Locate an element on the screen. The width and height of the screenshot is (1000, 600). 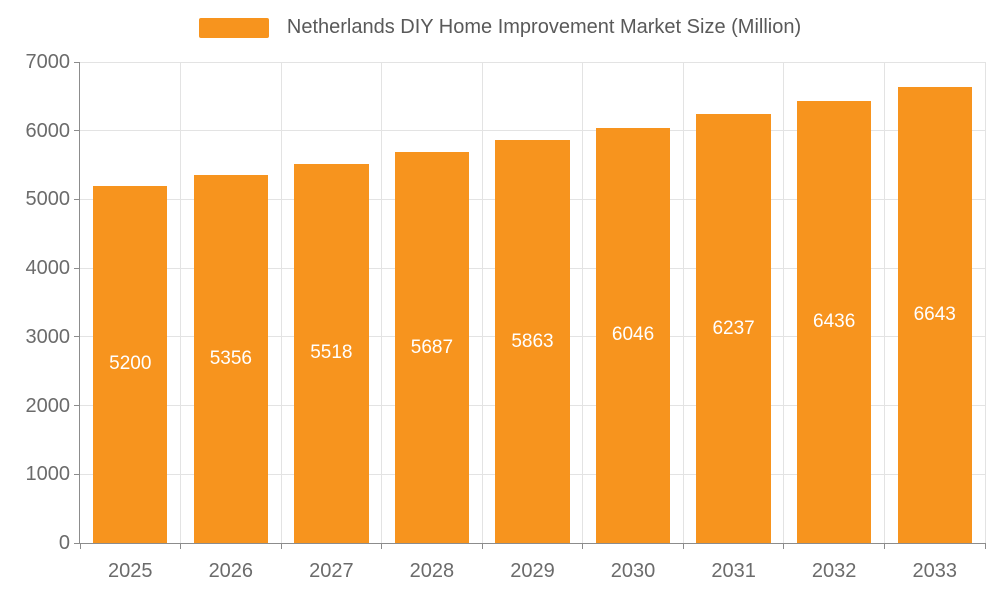
bar-value-label: 5687 is located at coordinates (432, 347).